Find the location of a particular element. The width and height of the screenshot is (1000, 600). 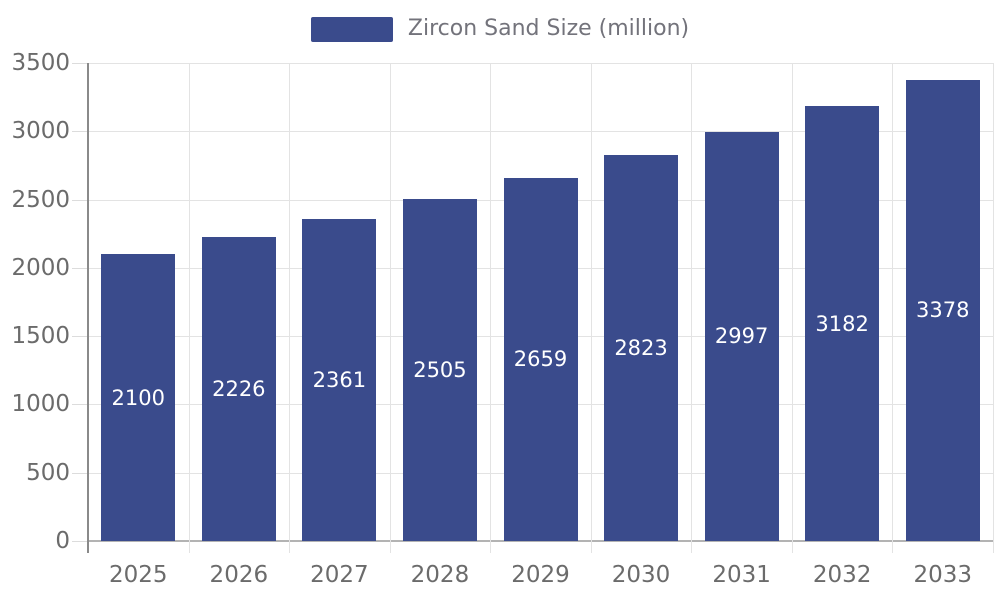

x-axis-tick-label: 2029 is located at coordinates (540, 575).